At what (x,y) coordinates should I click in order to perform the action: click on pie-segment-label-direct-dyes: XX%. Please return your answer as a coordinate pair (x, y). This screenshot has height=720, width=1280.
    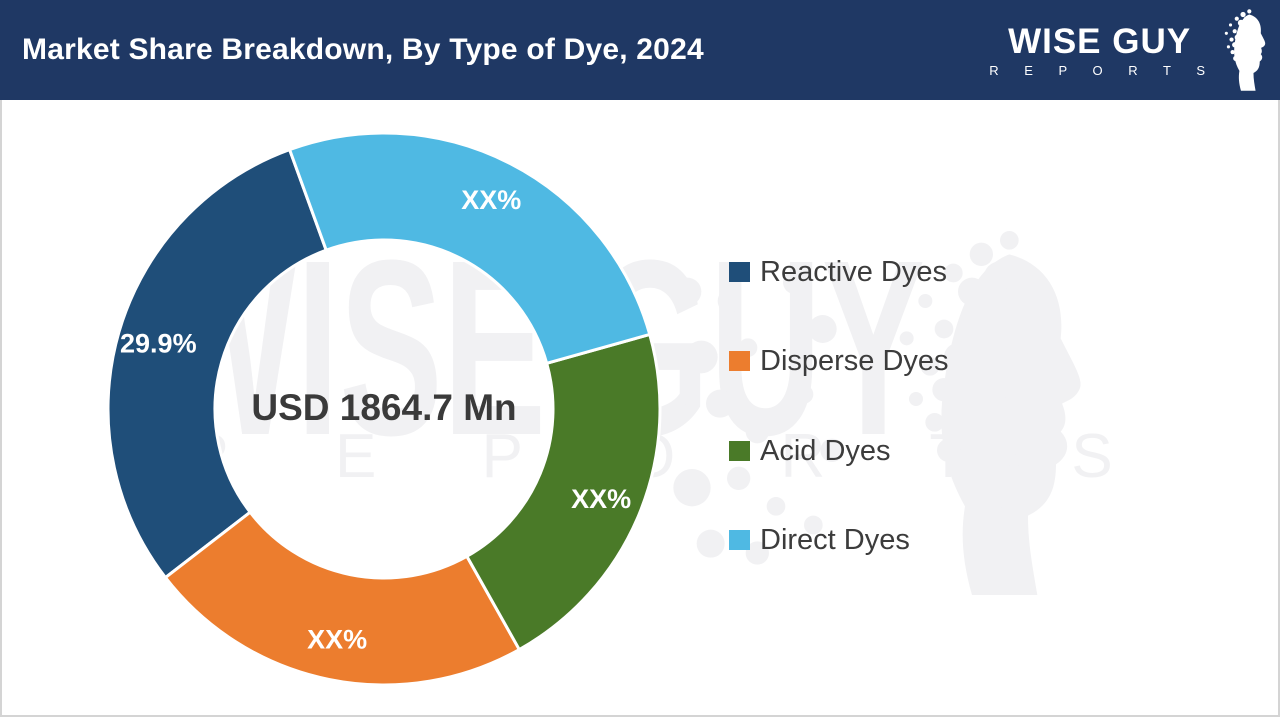
    Looking at the image, I should click on (491, 200).